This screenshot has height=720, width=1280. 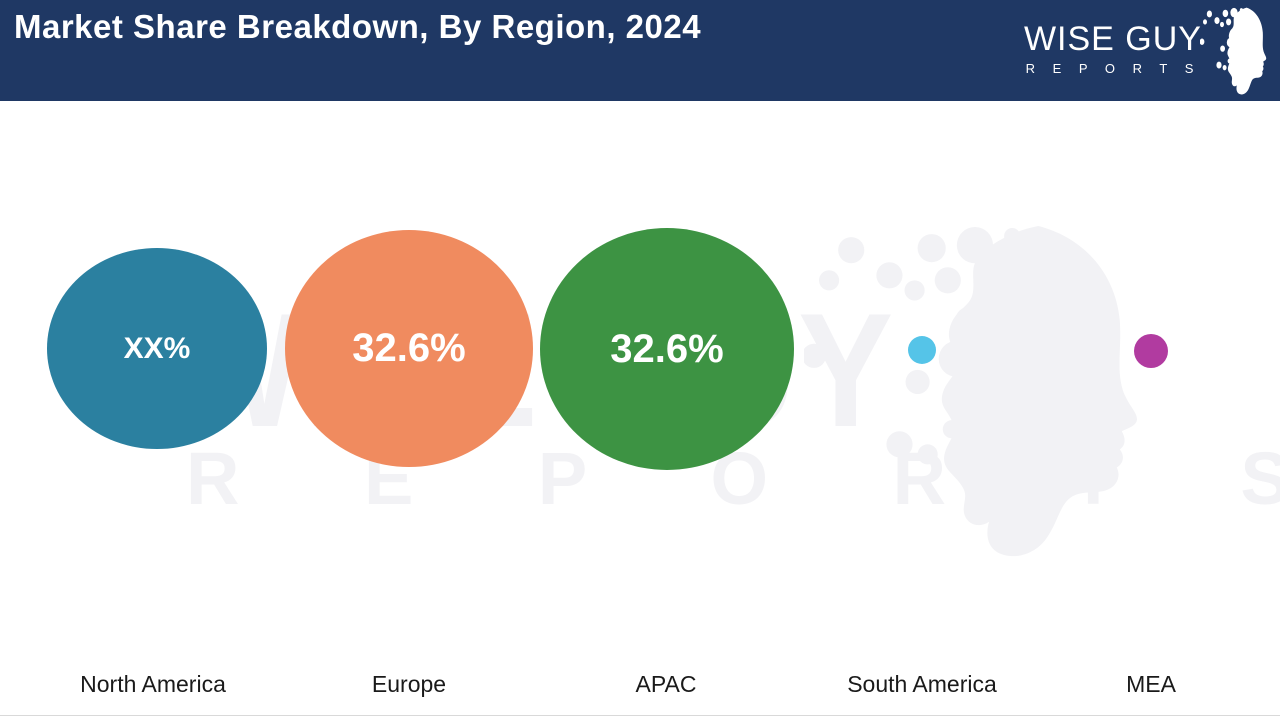 I want to click on category-label-mea: MEA, so click(x=1151, y=684).